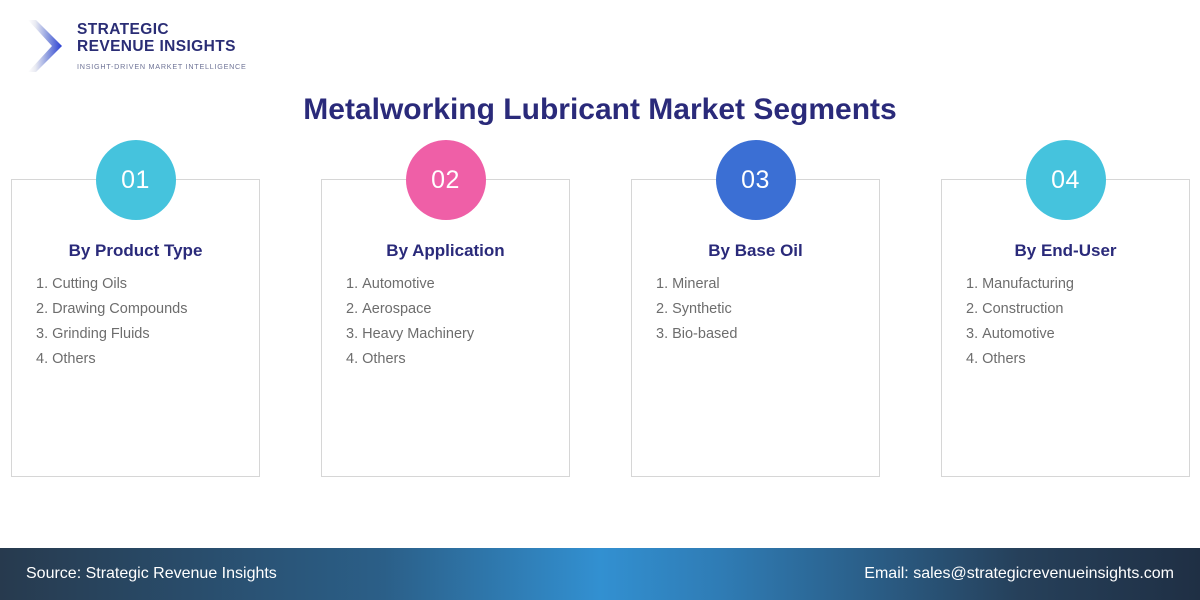 The height and width of the screenshot is (600, 1200). Describe the element at coordinates (705, 334) in the screenshot. I see `list-item-label: Bio-based` at that location.